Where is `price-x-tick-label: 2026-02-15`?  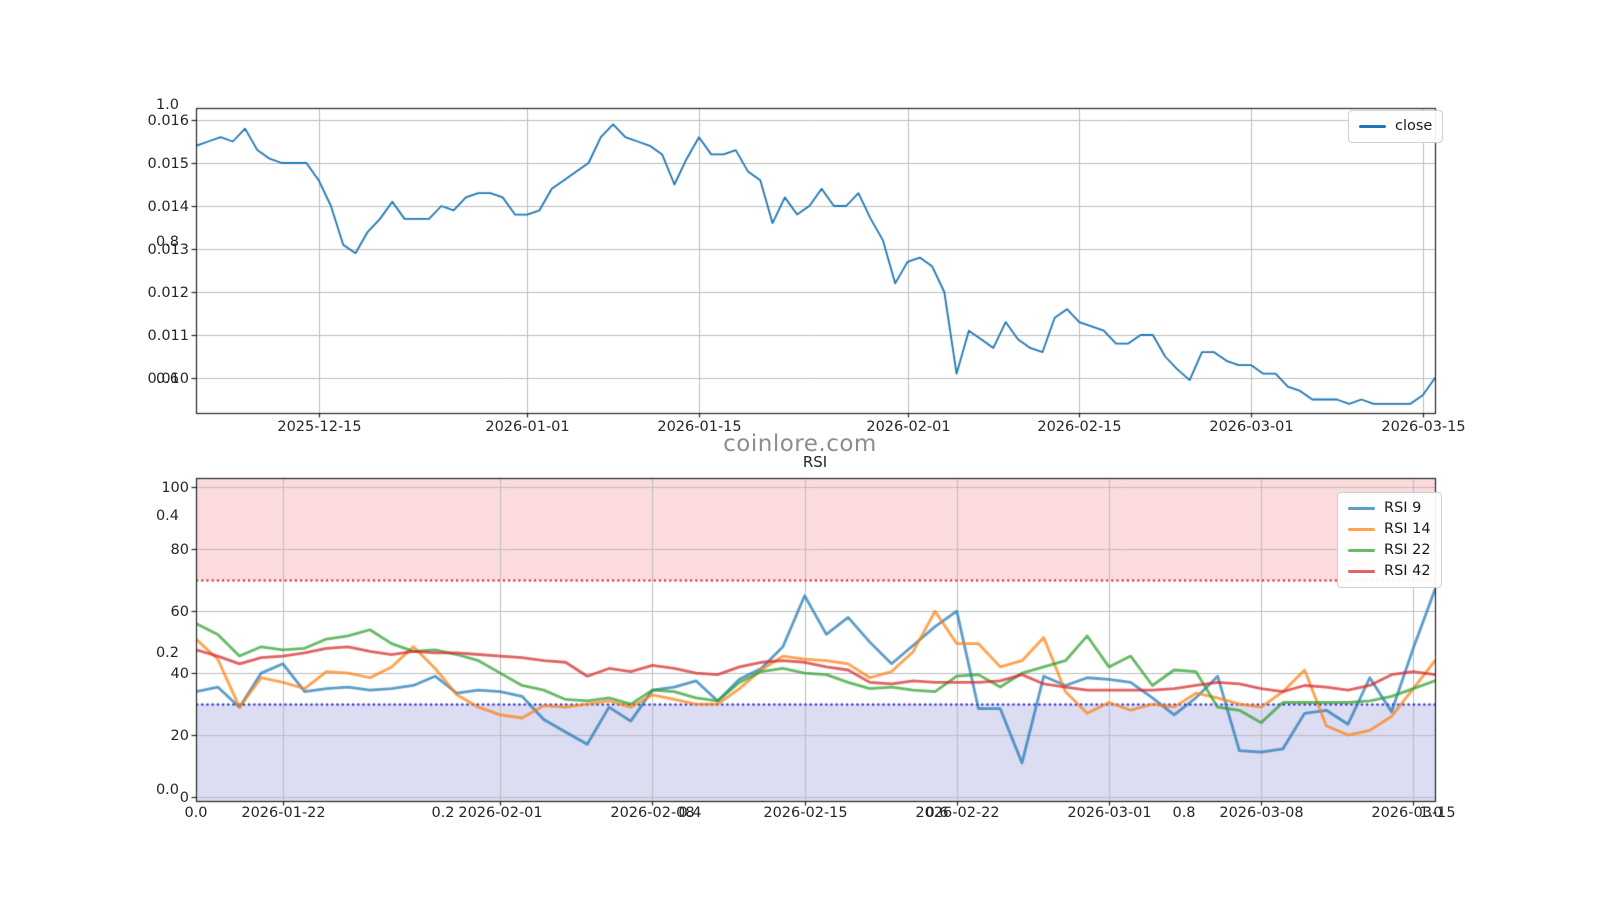 price-x-tick-label: 2026-02-15 is located at coordinates (1079, 427).